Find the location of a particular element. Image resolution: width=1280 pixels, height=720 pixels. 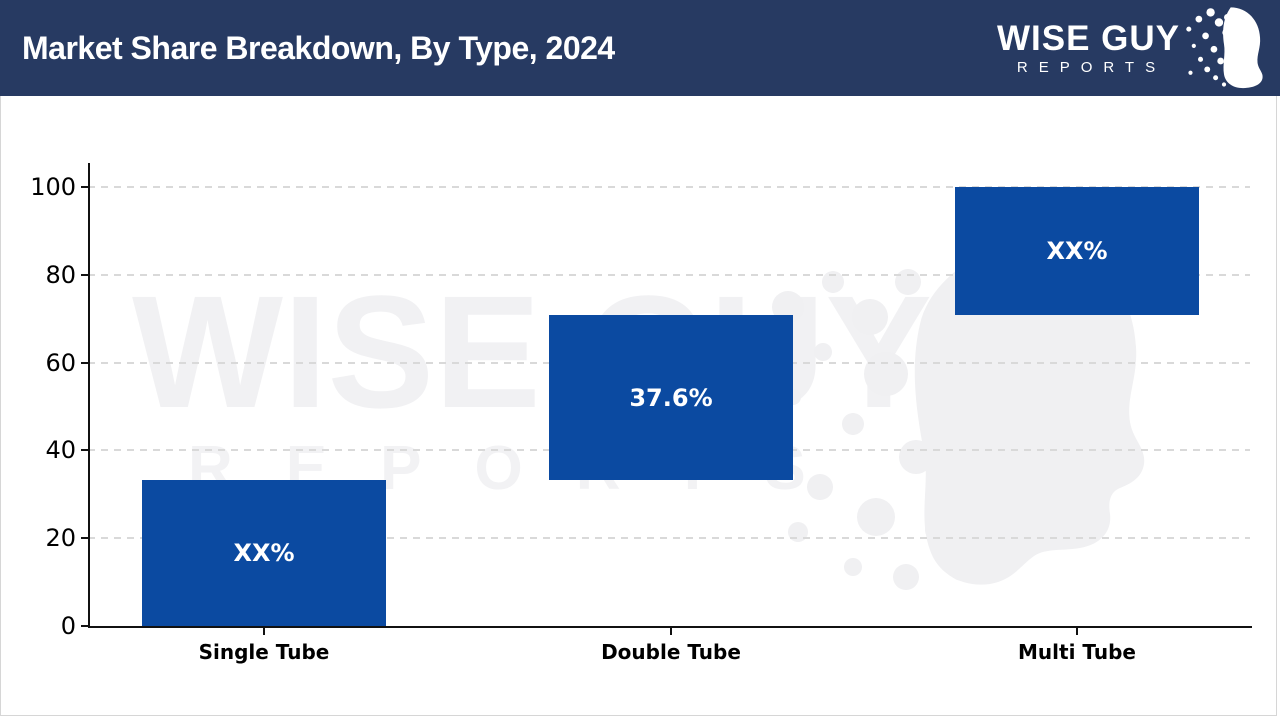

y-tick-label: 80 is located at coordinates (60, 274).